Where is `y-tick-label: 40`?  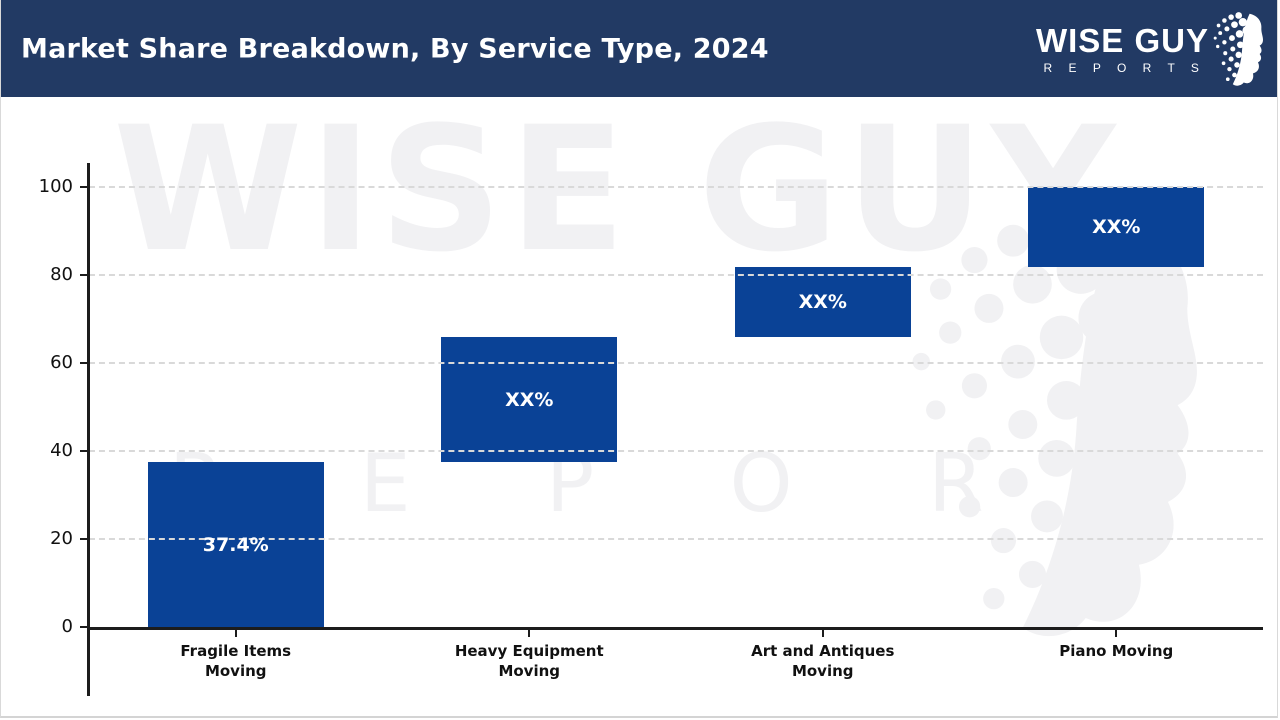 y-tick-label: 40 is located at coordinates (61, 450).